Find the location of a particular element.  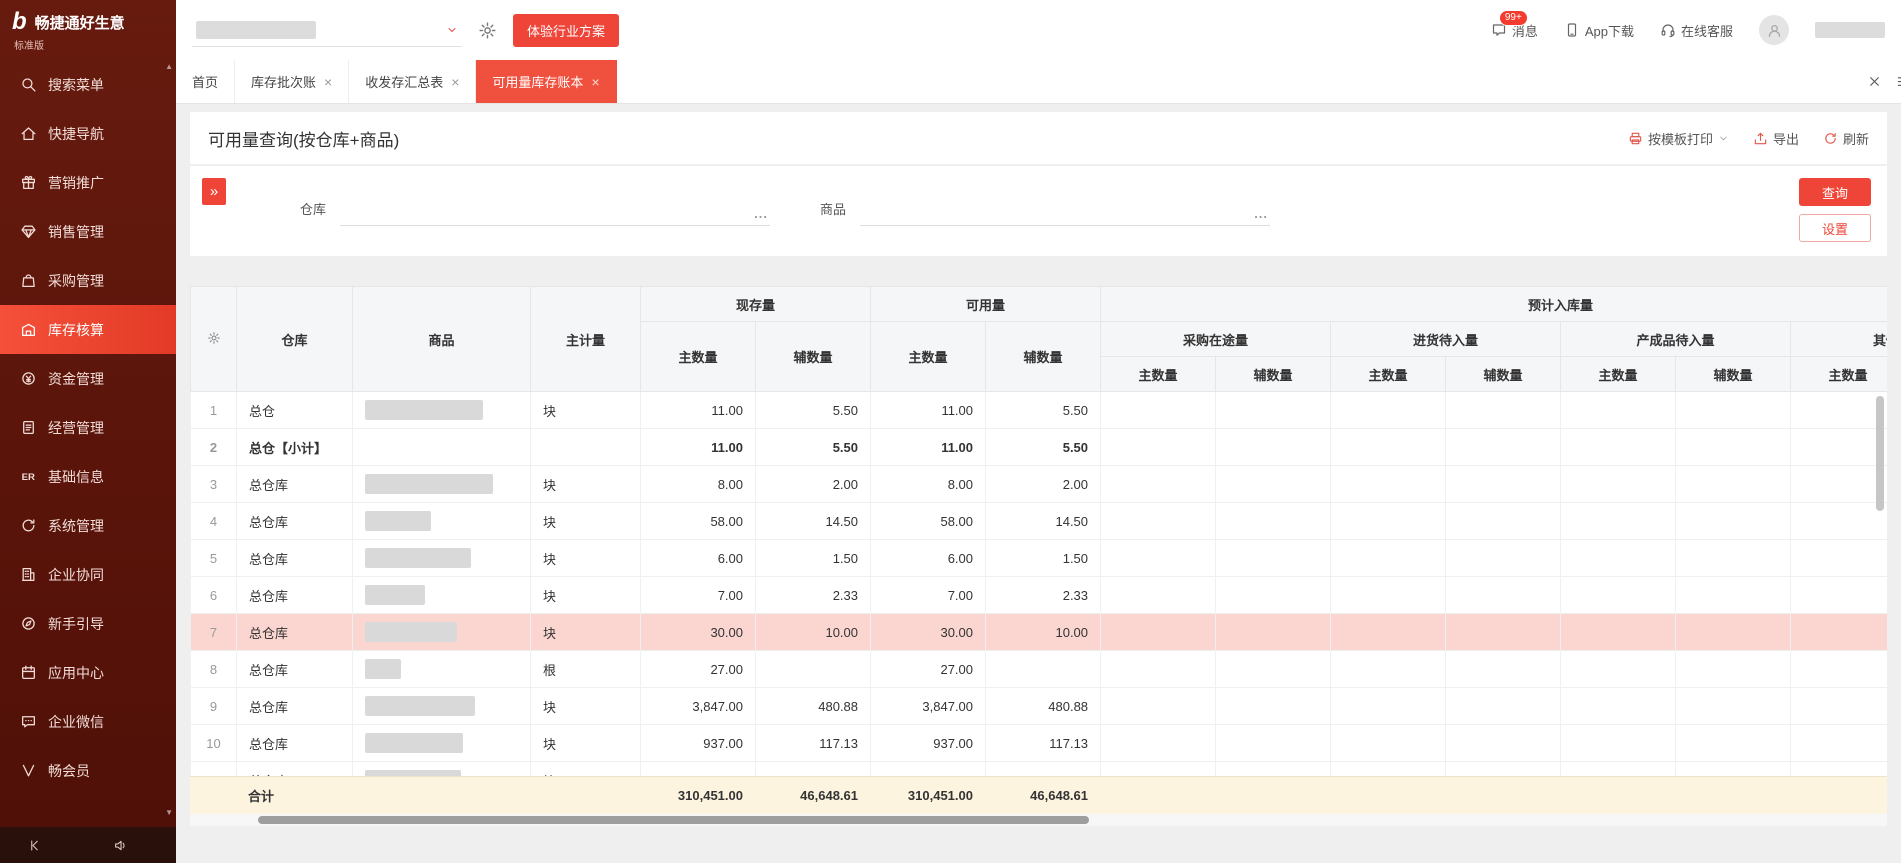

org-select is located at coordinates (327, 30).